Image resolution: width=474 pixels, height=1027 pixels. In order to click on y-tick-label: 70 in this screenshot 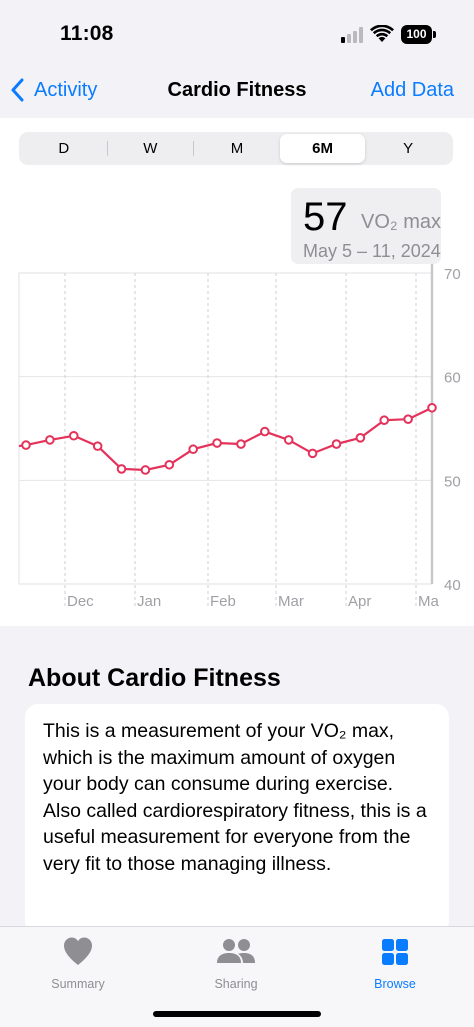, I will do `click(452, 274)`.